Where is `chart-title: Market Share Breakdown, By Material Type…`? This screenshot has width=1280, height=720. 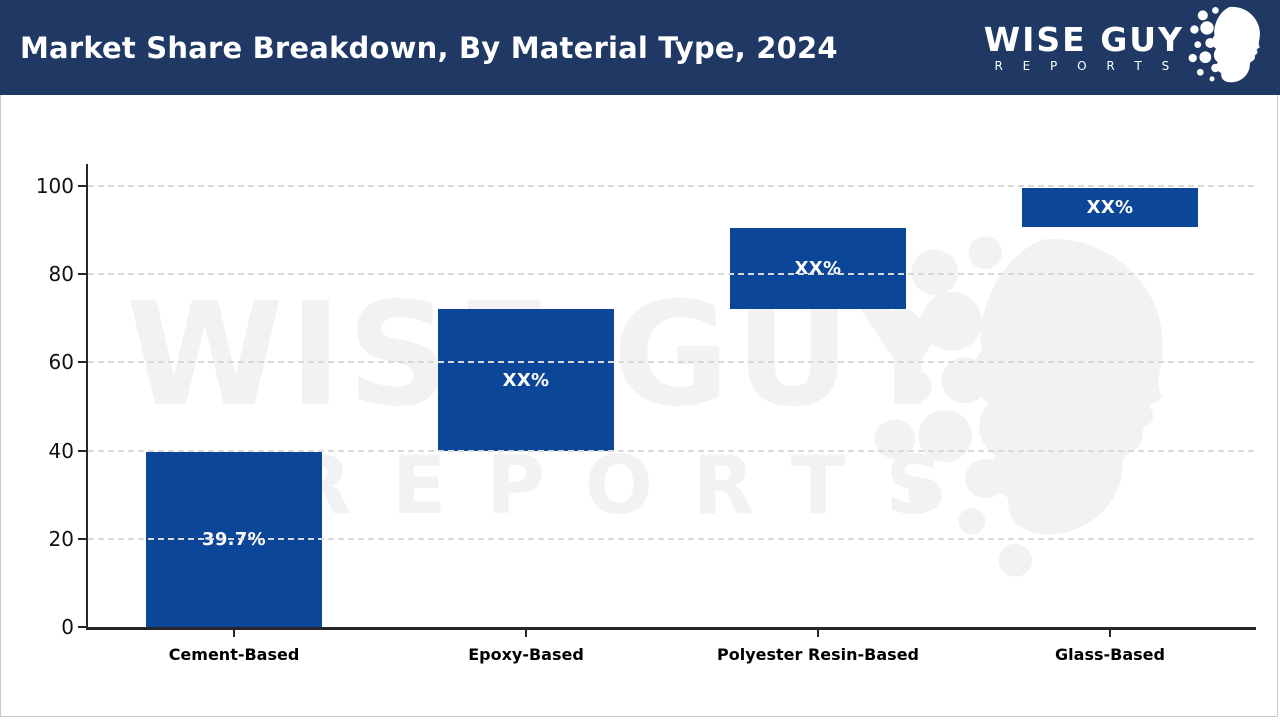 chart-title: Market Share Breakdown, By Material Type… is located at coordinates (429, 47).